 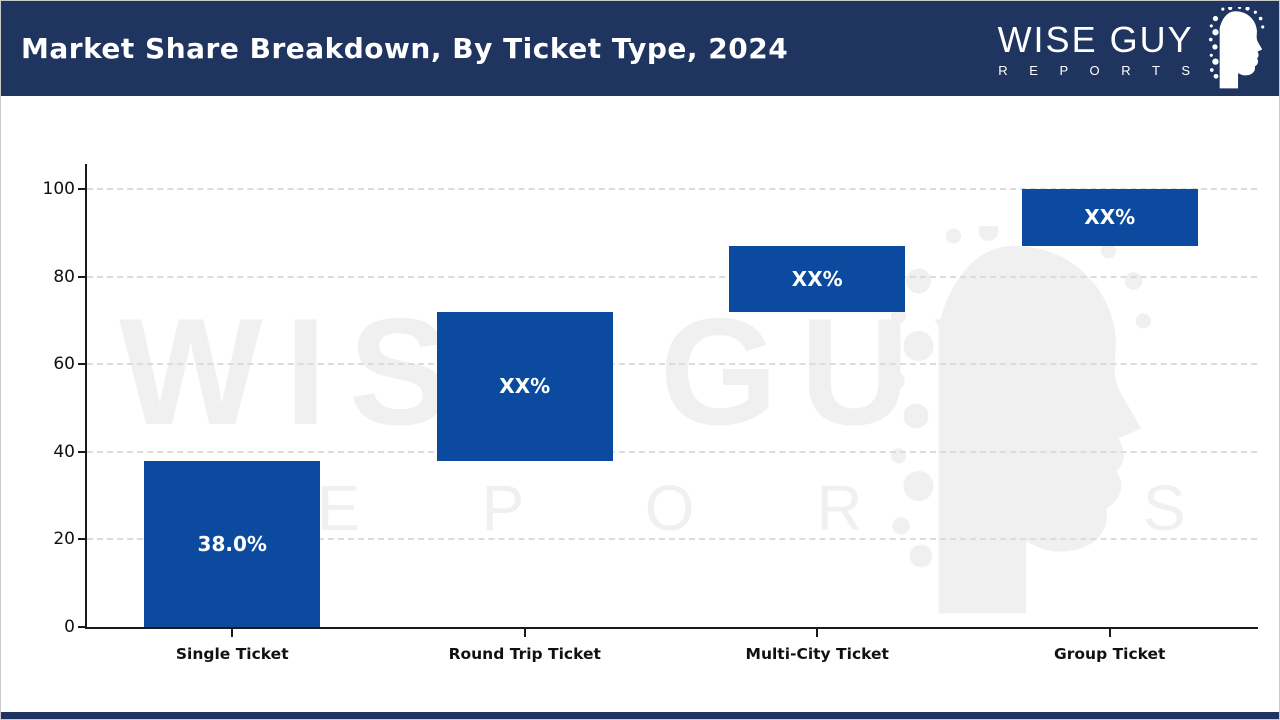 I want to click on xtick-mark-group-ticket, so click(x=1109, y=633).